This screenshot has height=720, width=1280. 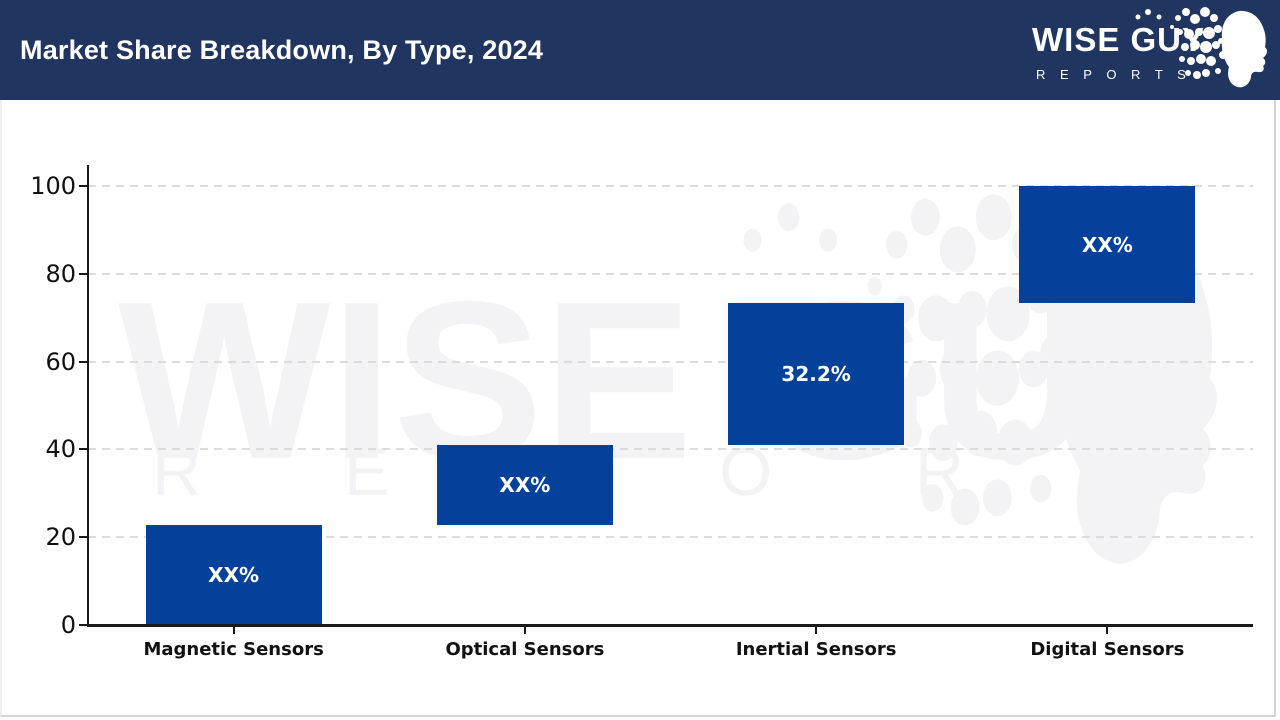 I want to click on wiseguy-logo: WISE GUY R E P O R T S, so click(x=1150, y=47).